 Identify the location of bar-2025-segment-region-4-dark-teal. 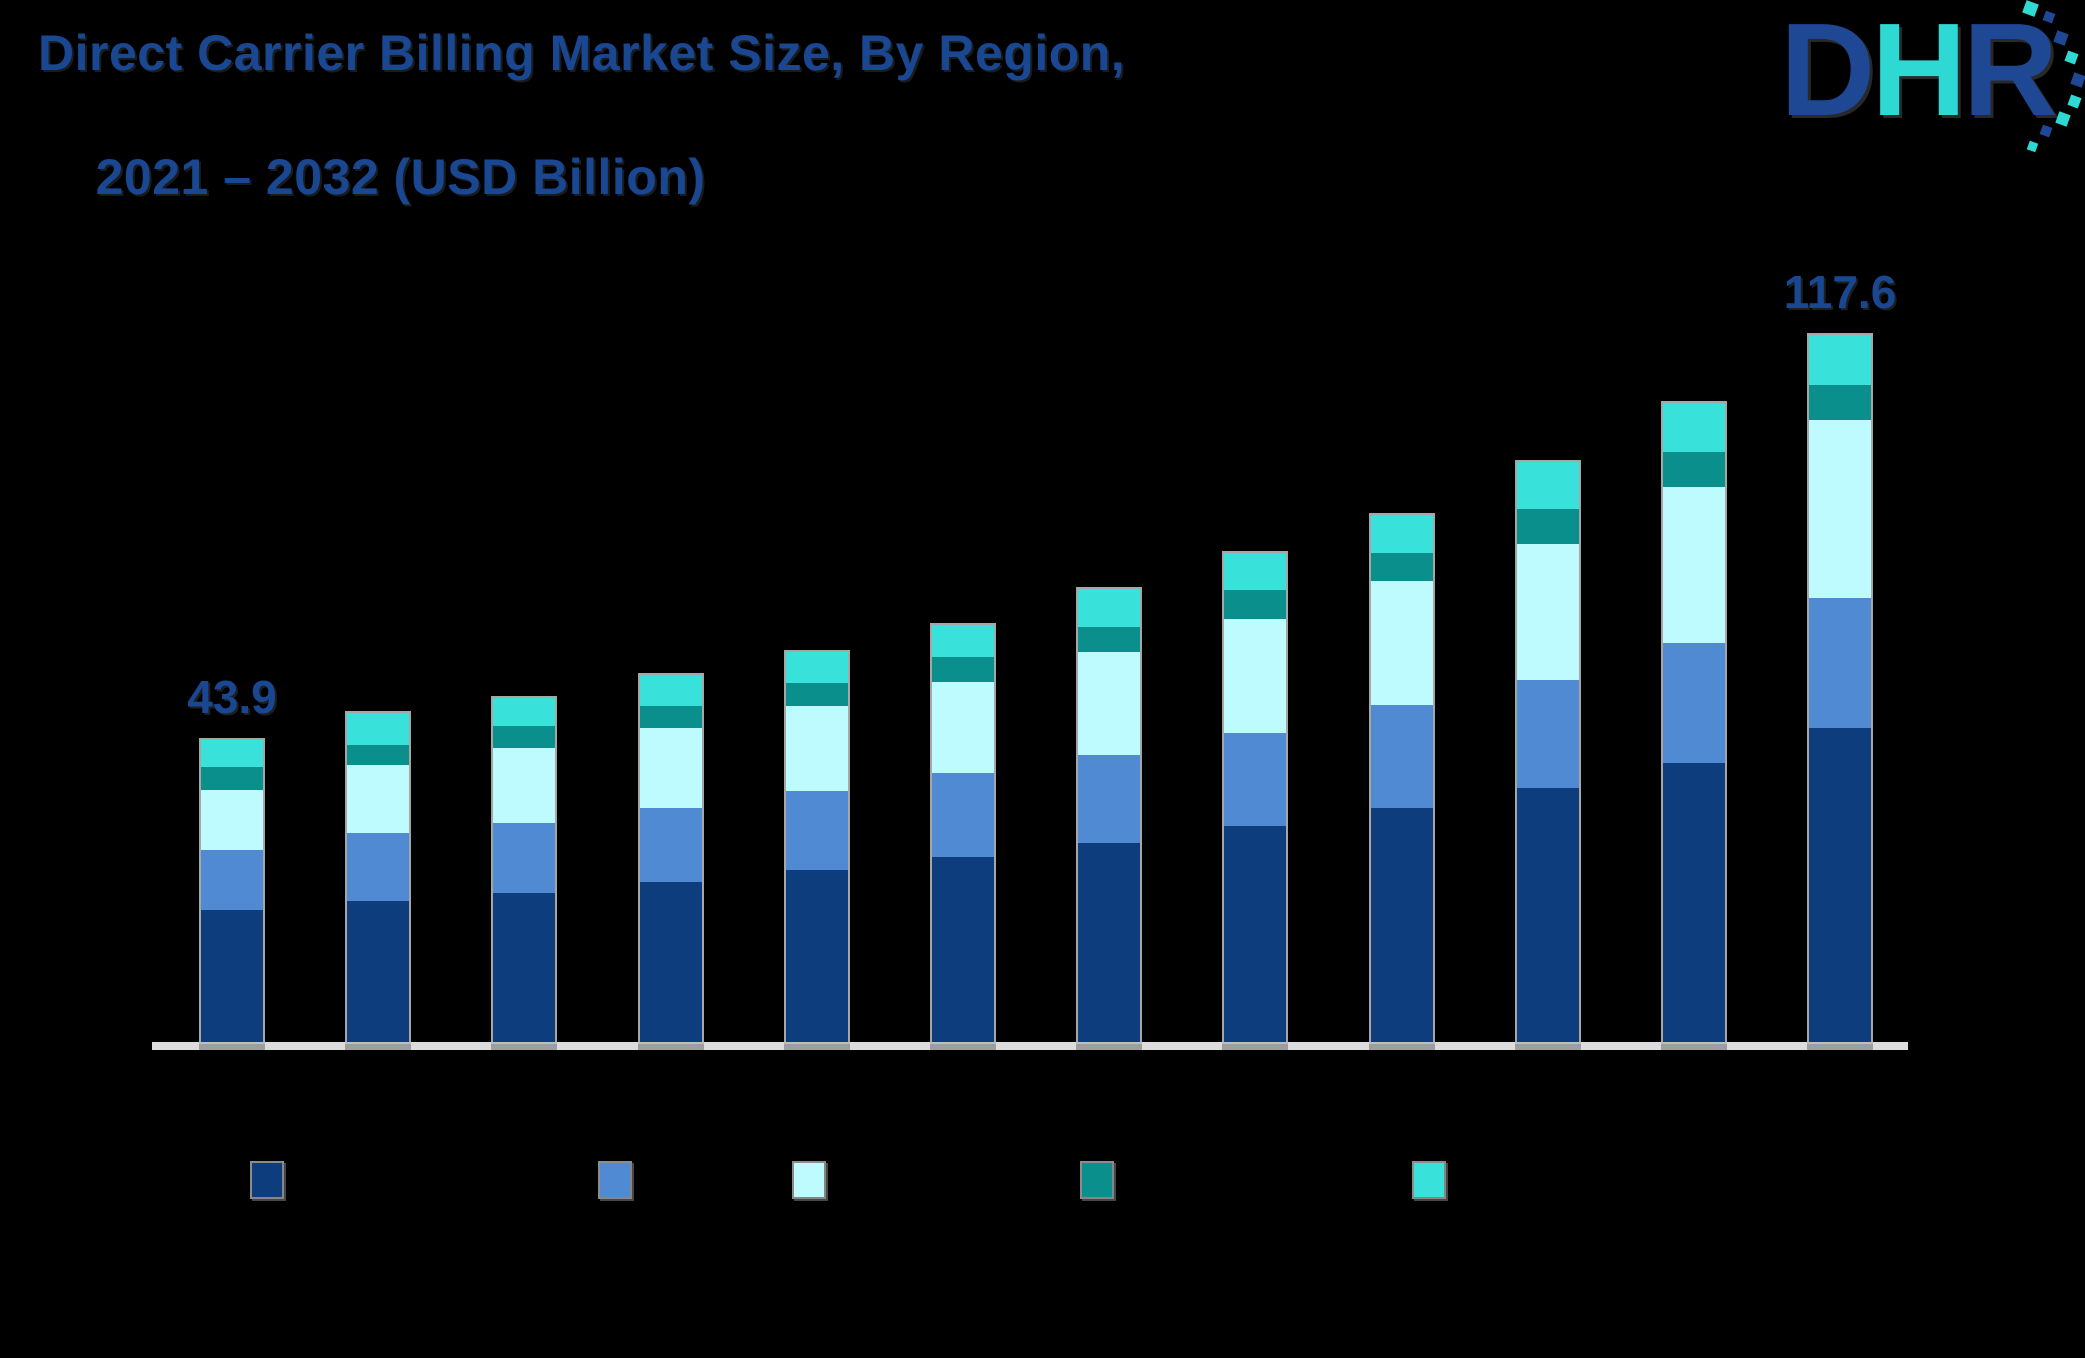
(817, 694).